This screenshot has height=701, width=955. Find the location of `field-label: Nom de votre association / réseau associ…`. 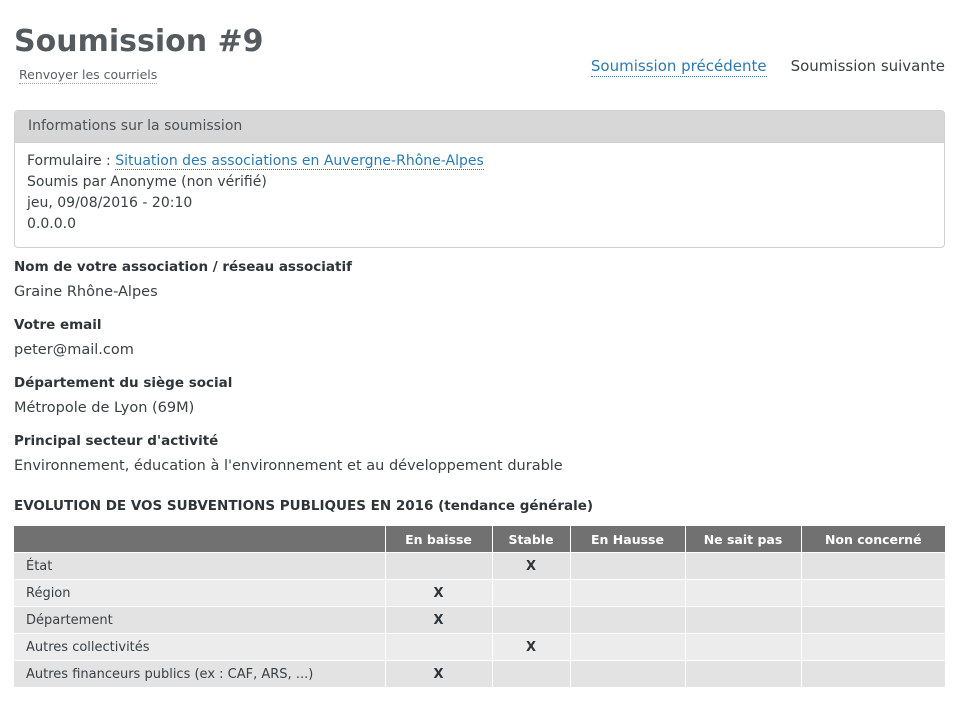

field-label: Nom de votre association / réseau associ… is located at coordinates (183, 267).